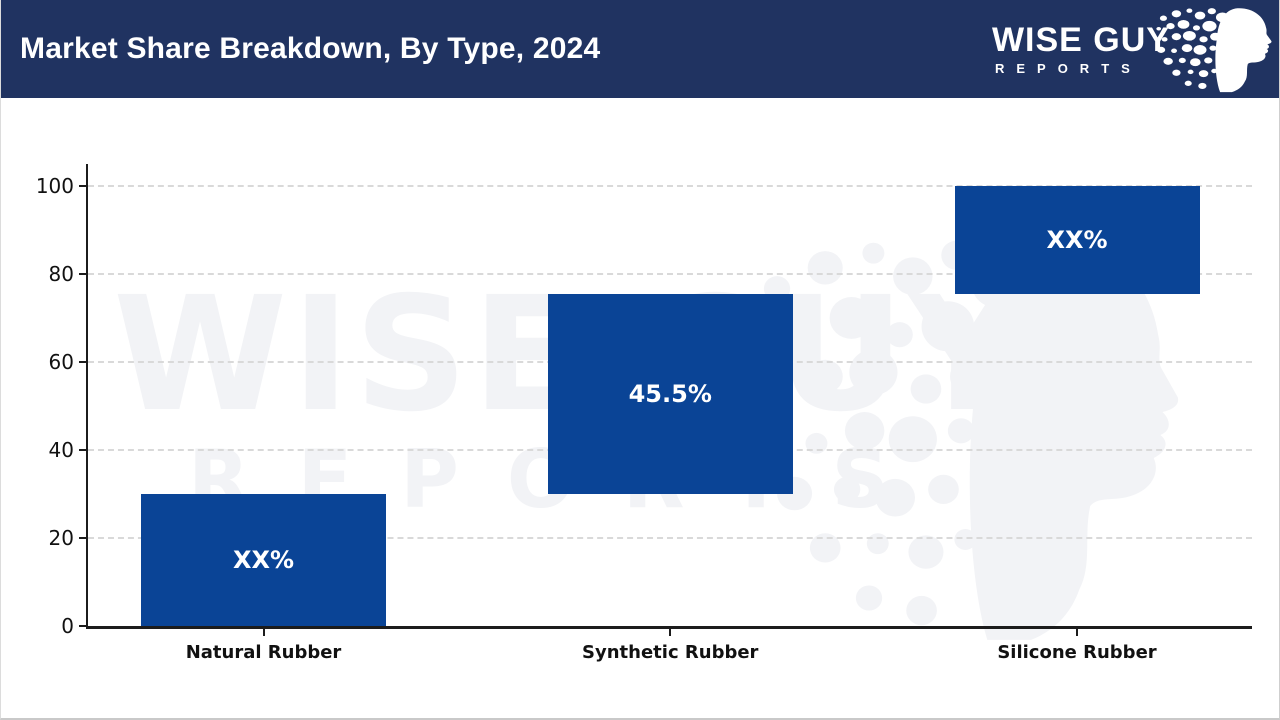 The image size is (1280, 720). Describe the element at coordinates (61, 450) in the screenshot. I see `y-tick-label: 40` at that location.